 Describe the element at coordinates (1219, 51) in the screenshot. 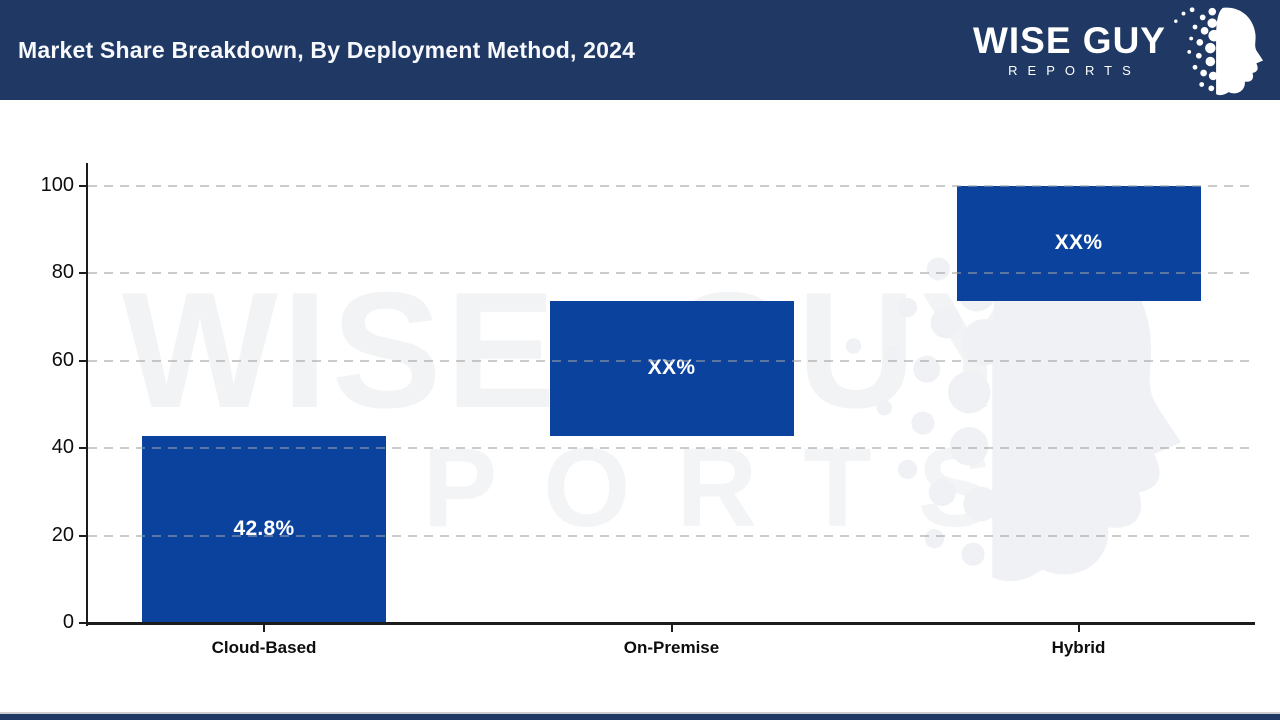

I see `logo-head-icon` at that location.